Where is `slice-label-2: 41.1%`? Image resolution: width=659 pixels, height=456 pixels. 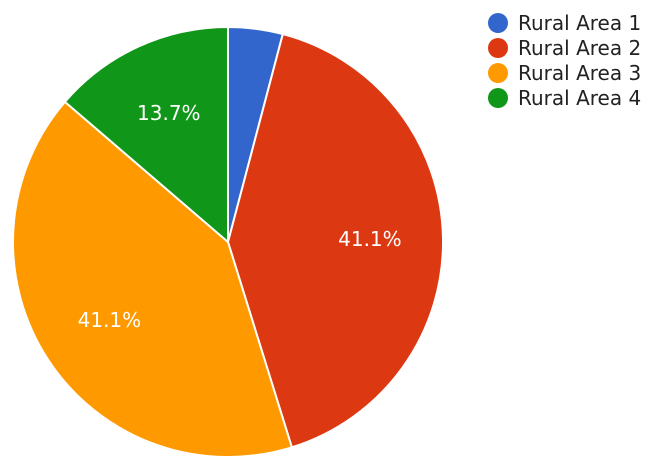 slice-label-2: 41.1% is located at coordinates (370, 239).